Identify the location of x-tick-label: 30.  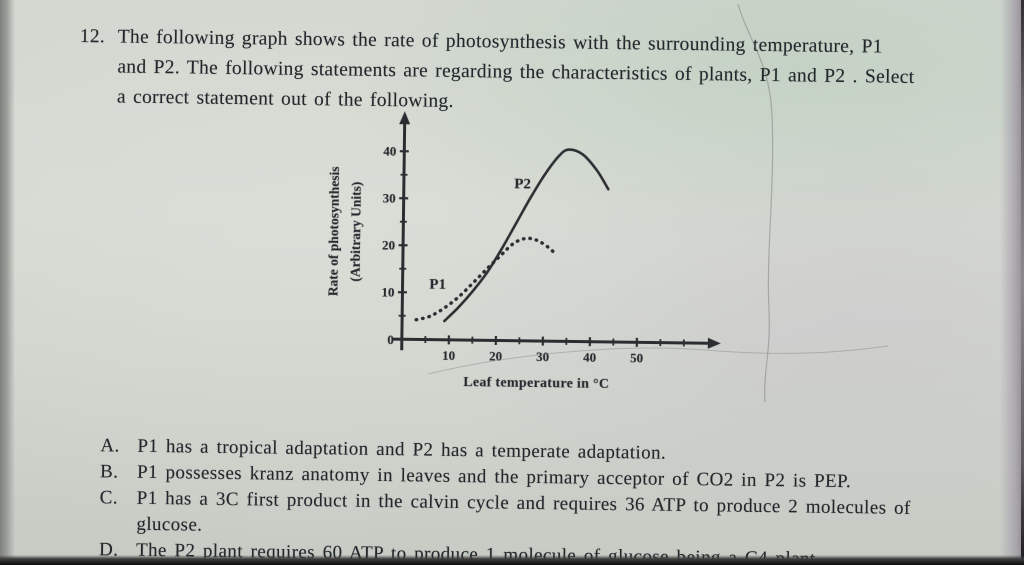
(542, 356).